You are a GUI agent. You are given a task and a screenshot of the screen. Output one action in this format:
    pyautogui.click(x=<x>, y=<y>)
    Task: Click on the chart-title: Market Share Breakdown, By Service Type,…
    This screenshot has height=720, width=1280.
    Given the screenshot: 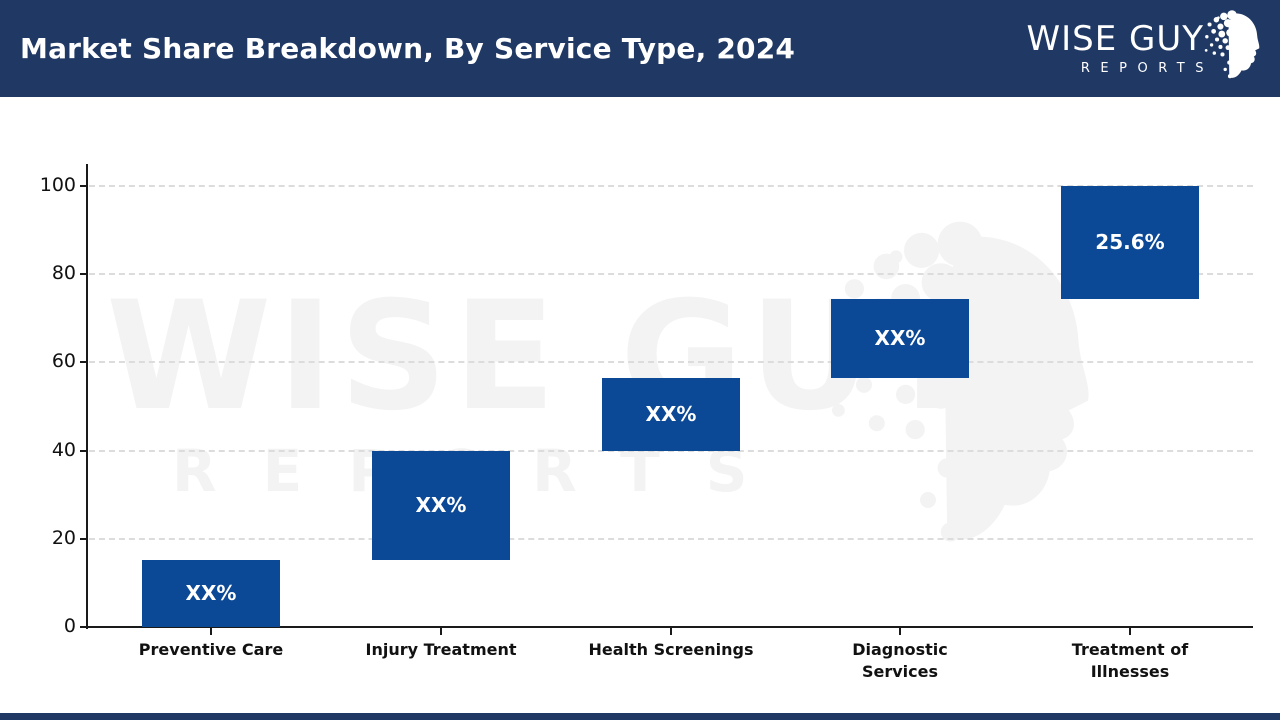 What is the action you would take?
    pyautogui.click(x=408, y=48)
    